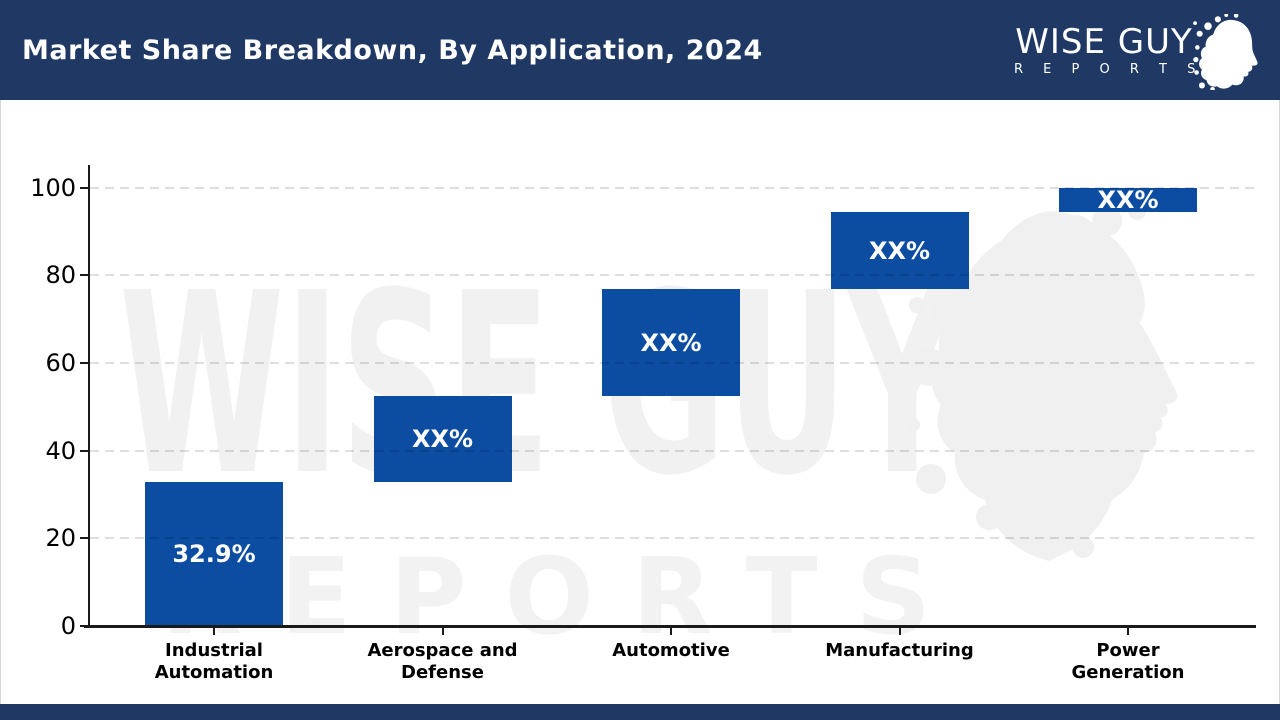 The height and width of the screenshot is (720, 1280). What do you see at coordinates (53, 187) in the screenshot?
I see `y-tick-label: 100` at bounding box center [53, 187].